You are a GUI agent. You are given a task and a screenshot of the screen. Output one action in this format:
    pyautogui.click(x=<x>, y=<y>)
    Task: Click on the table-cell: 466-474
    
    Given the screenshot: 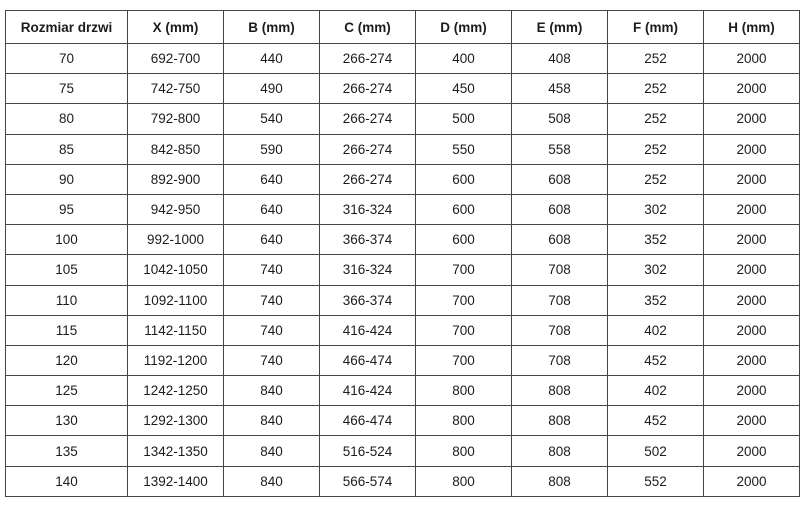 What is the action you would take?
    pyautogui.click(x=367, y=421)
    